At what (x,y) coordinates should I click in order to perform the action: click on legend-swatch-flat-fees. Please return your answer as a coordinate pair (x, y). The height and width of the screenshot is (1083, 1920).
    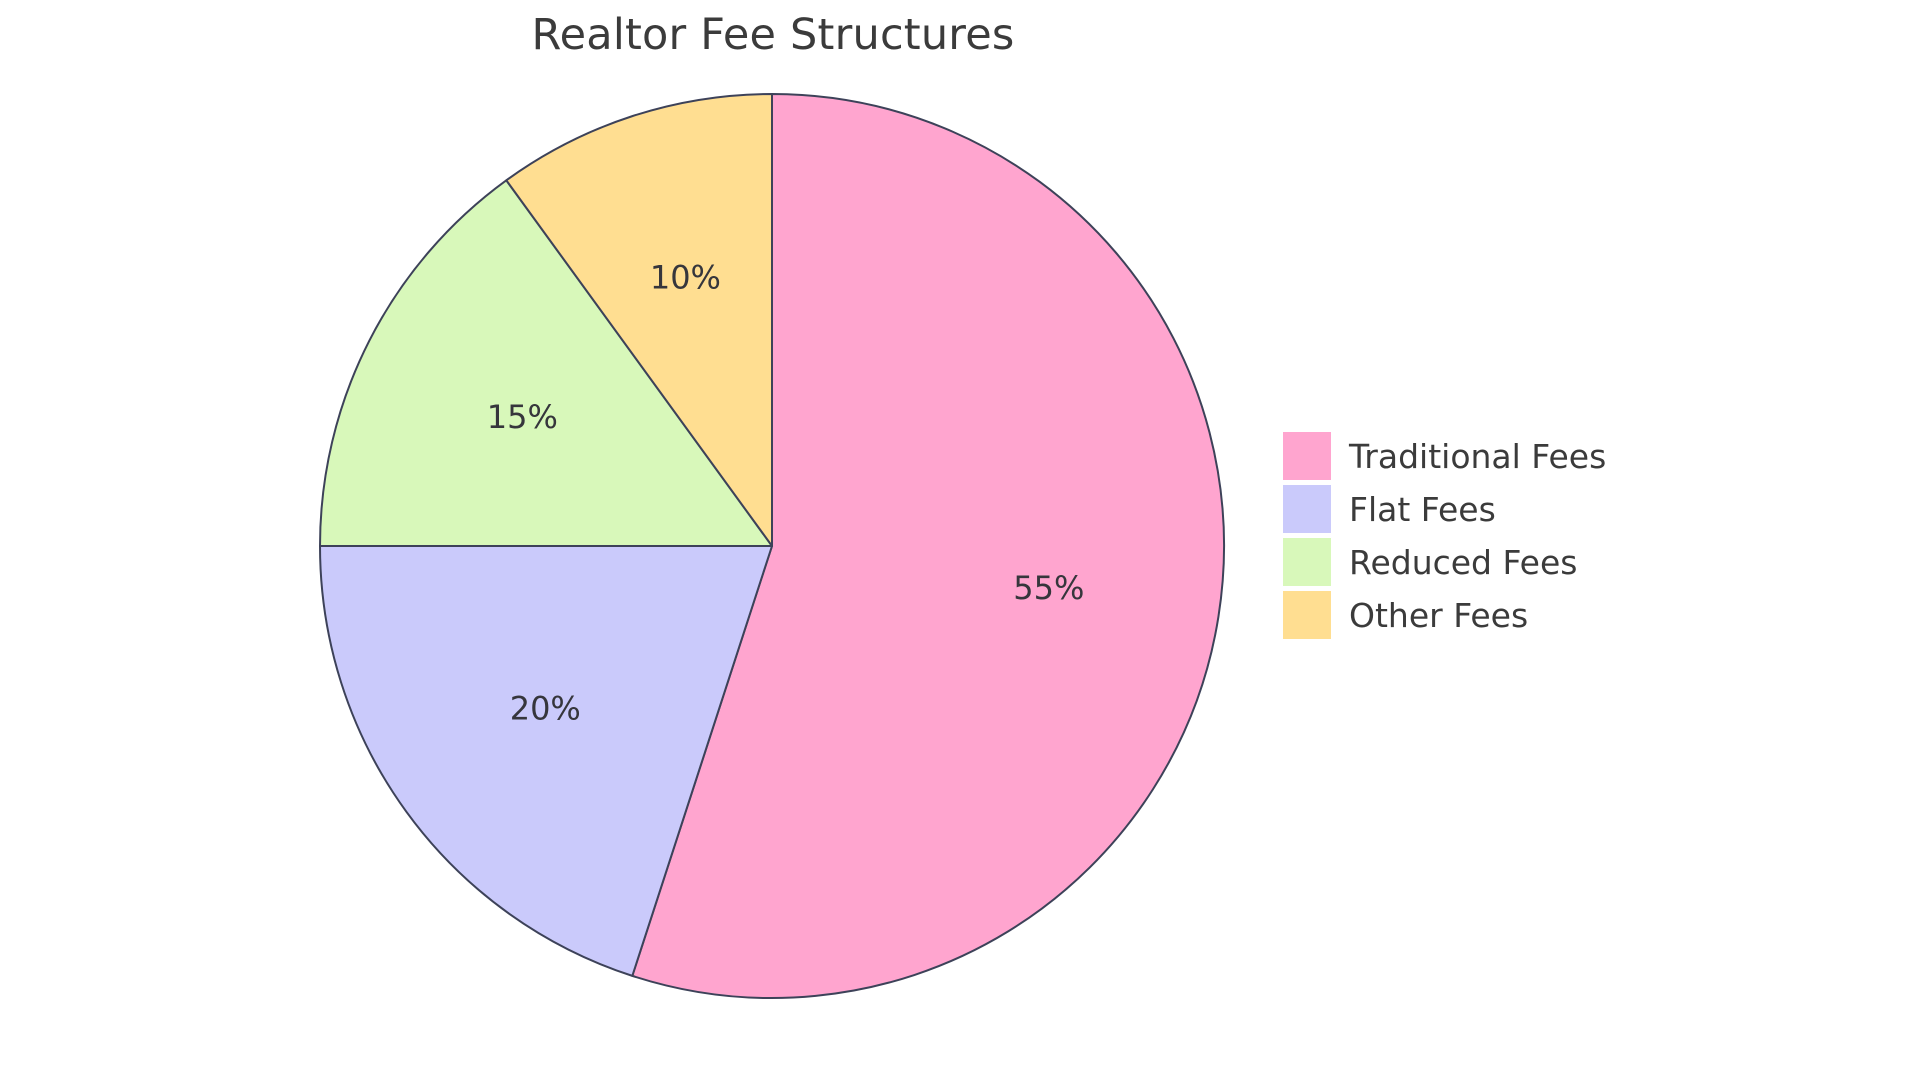
    Looking at the image, I should click on (1307, 509).